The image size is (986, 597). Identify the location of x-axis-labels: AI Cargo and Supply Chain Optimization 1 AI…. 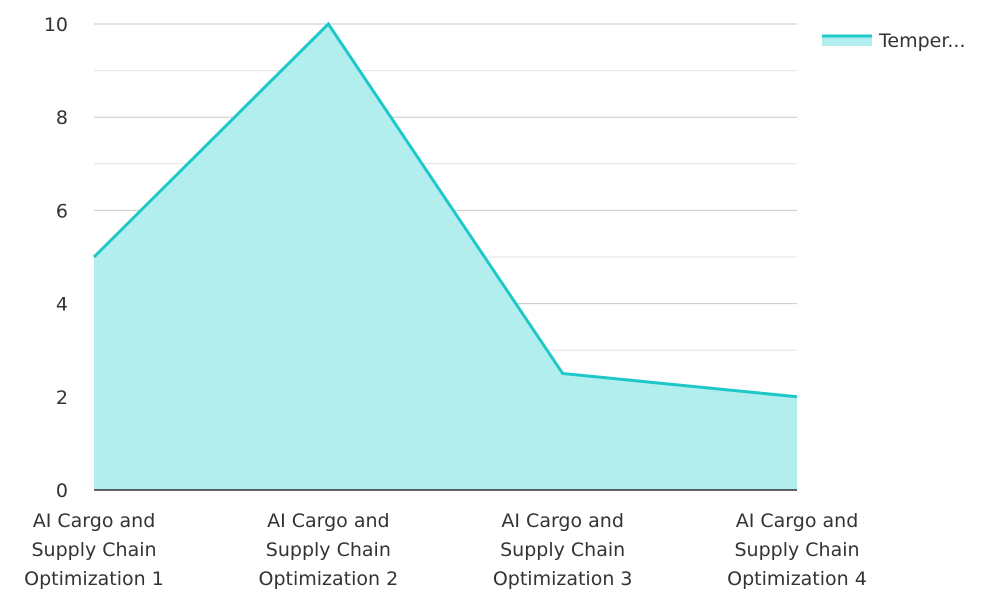
(445, 550).